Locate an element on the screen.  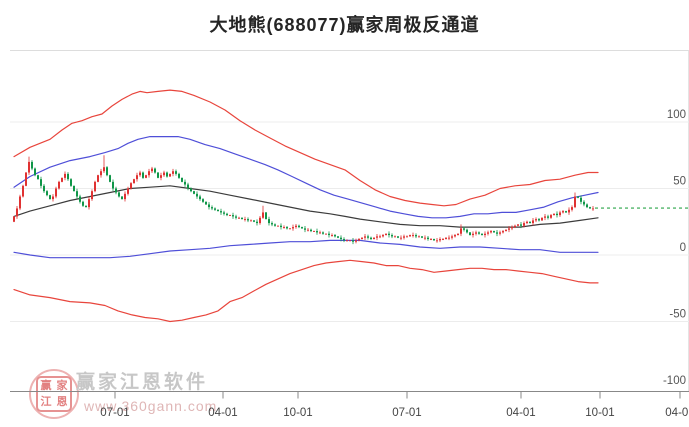
middle-band is located at coordinates (306, 206).